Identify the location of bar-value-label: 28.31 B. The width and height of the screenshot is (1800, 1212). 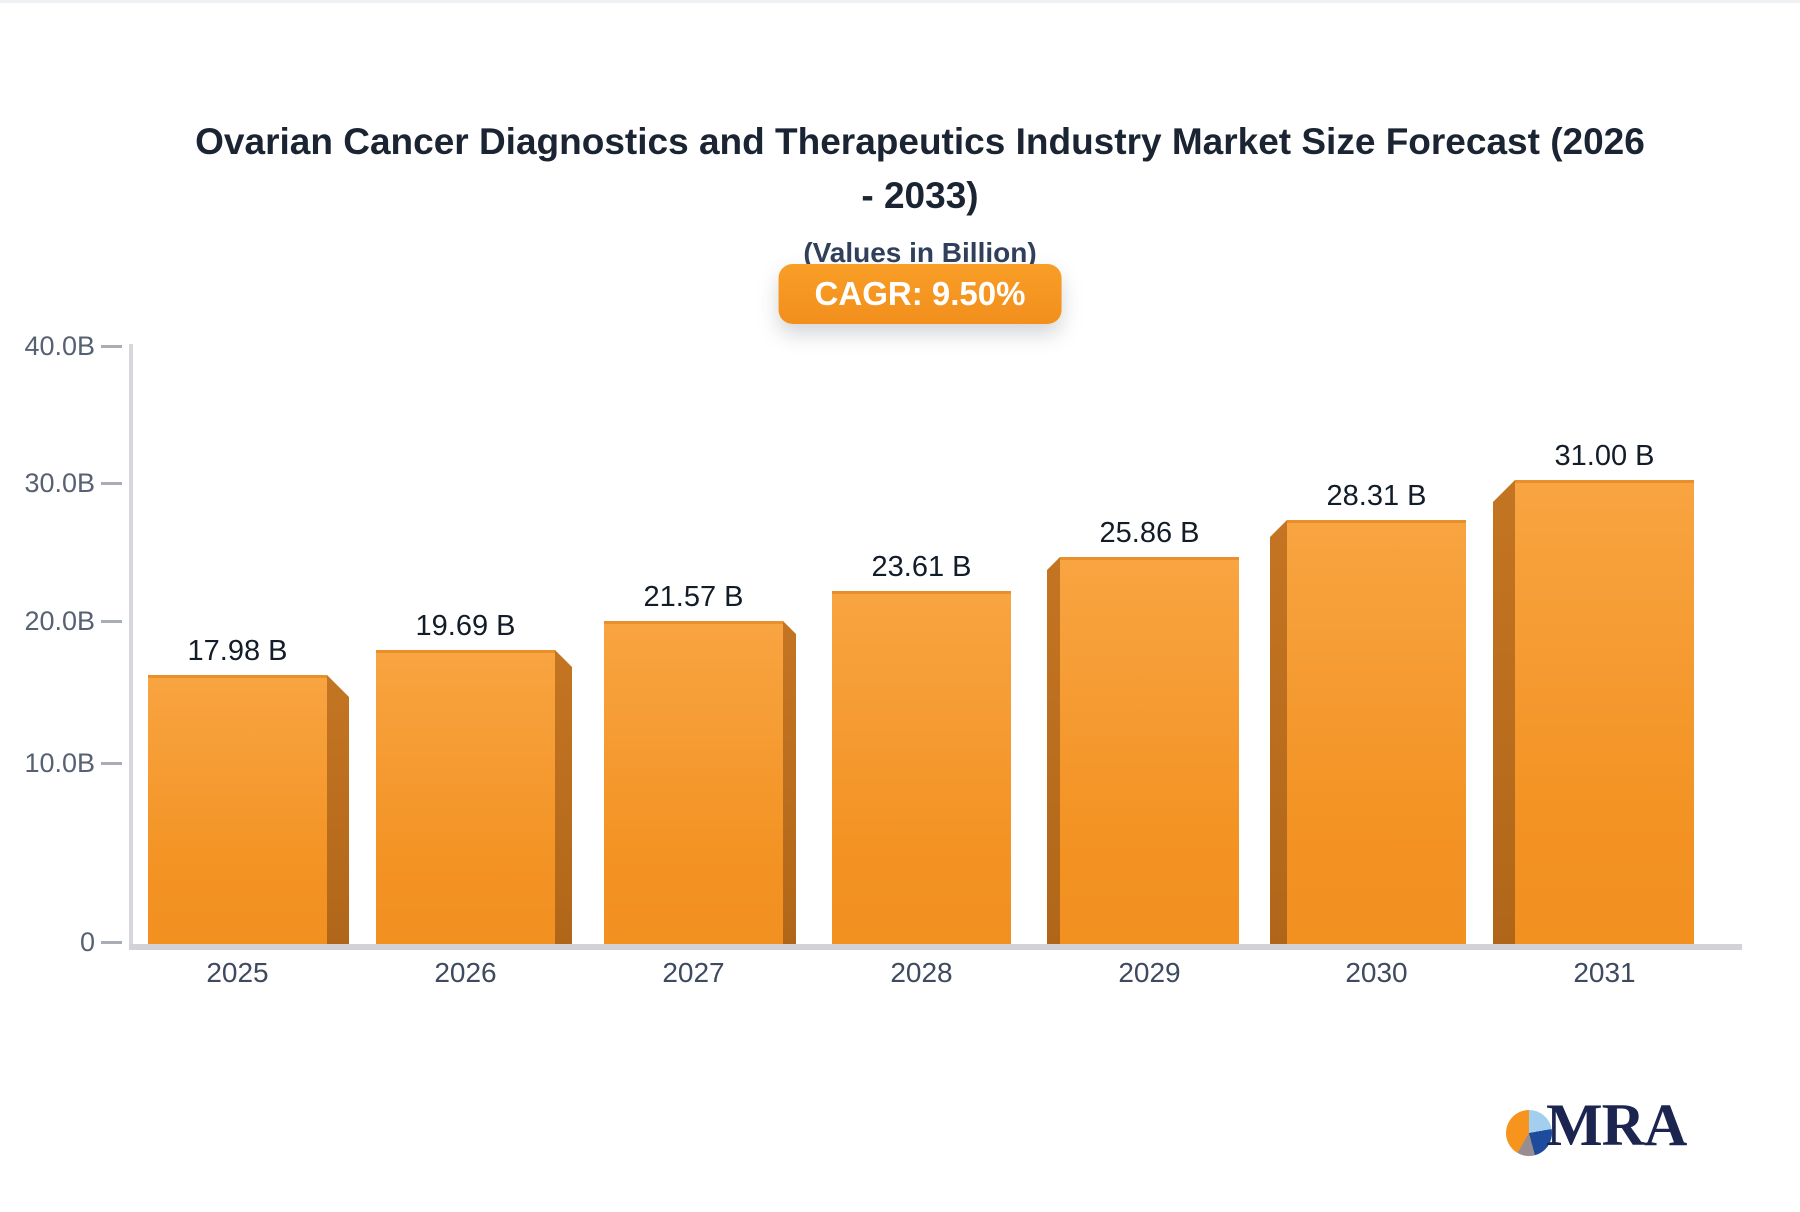
(1376, 496).